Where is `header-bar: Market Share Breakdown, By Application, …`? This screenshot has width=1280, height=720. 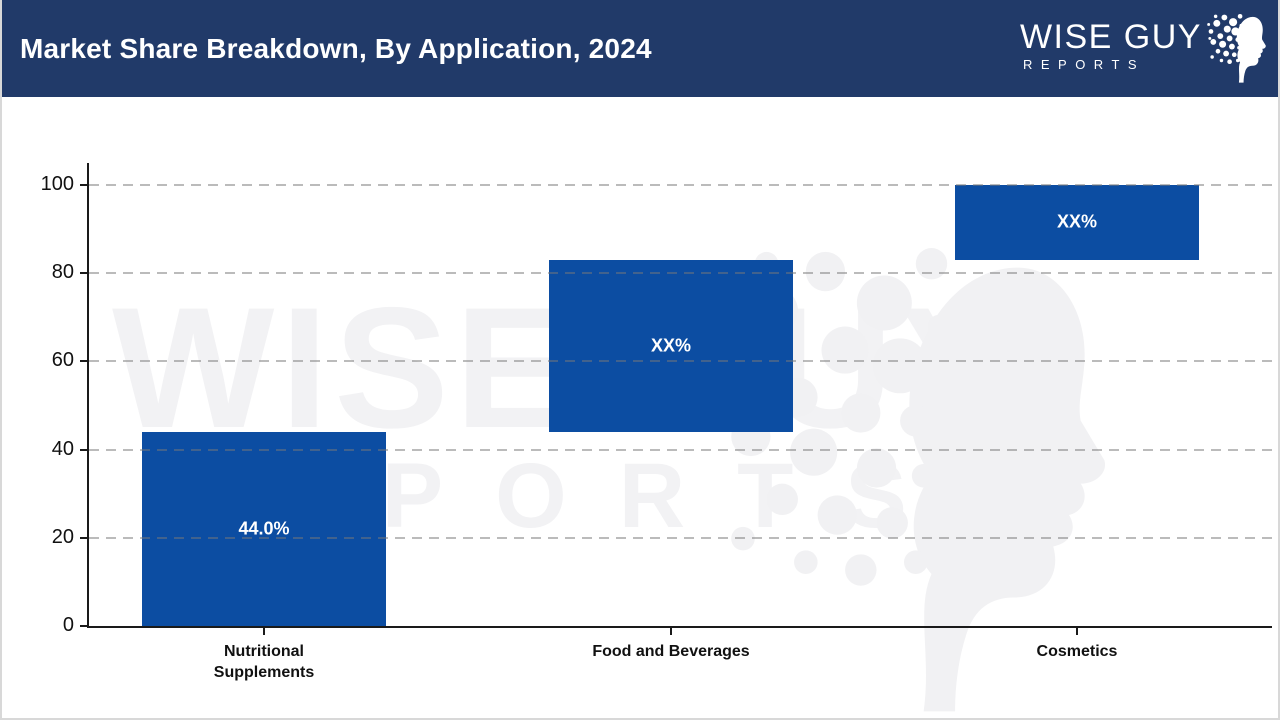 header-bar: Market Share Breakdown, By Application, … is located at coordinates (640, 48).